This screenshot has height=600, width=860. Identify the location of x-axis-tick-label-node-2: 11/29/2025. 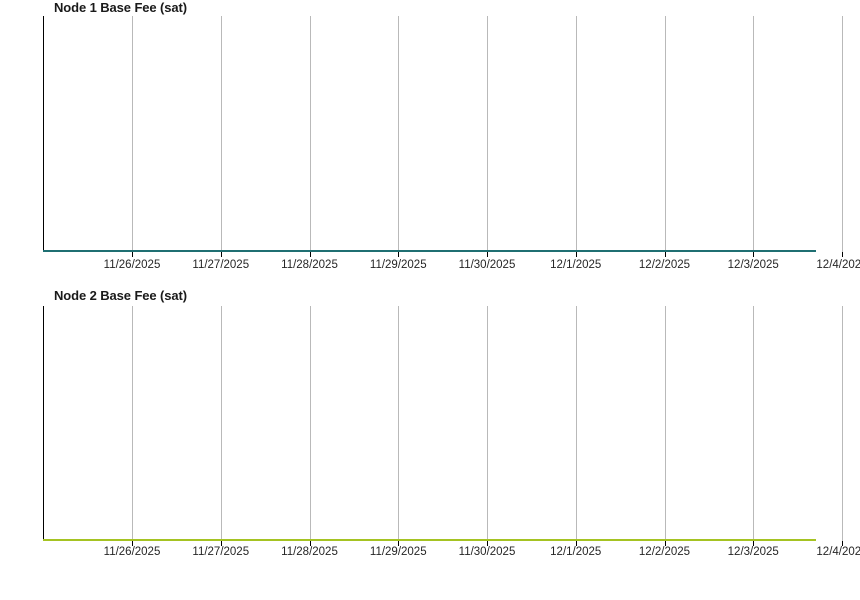
(398, 552).